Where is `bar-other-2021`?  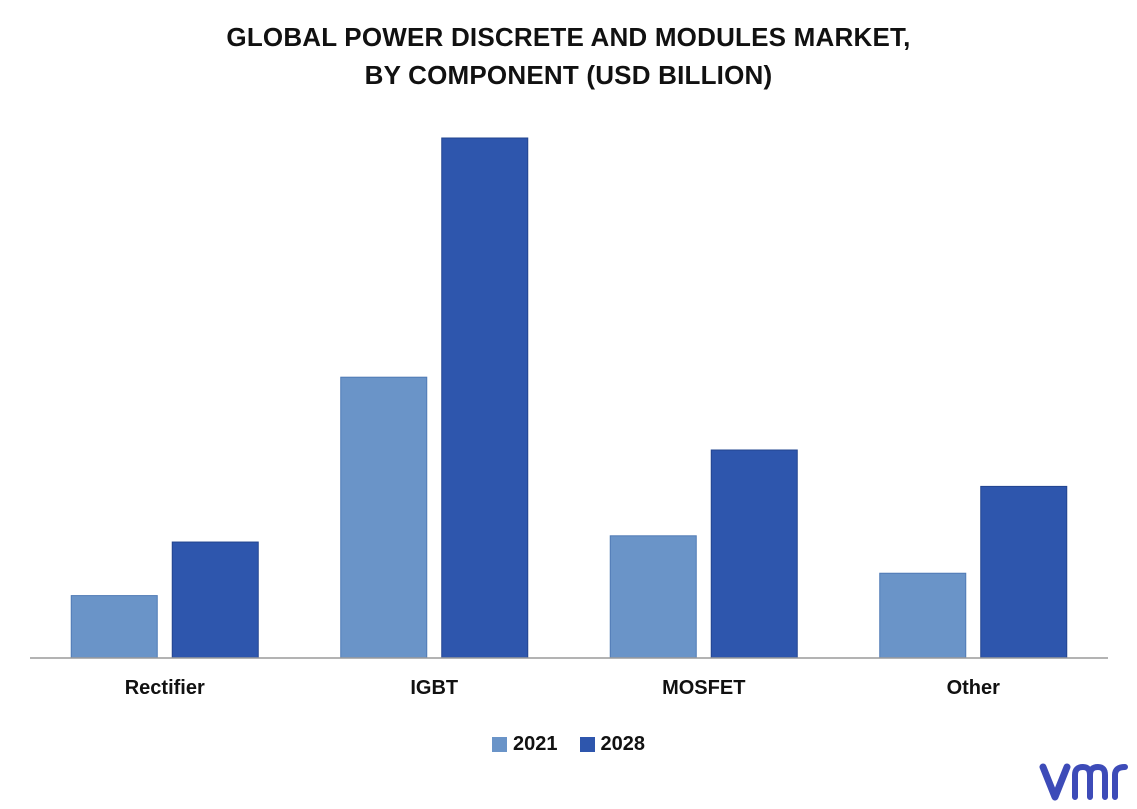
bar-other-2021 is located at coordinates (923, 615).